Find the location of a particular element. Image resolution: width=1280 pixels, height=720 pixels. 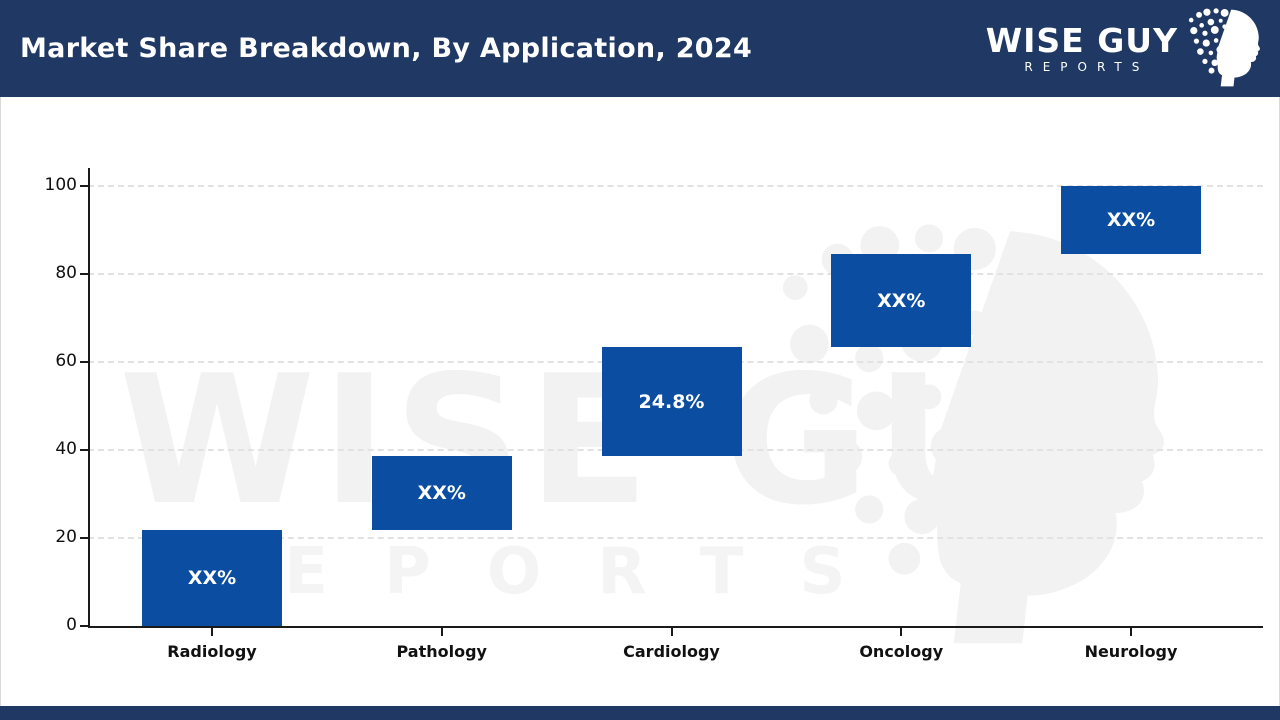

y-axis-tick-label: 100 is located at coordinates (60, 185).